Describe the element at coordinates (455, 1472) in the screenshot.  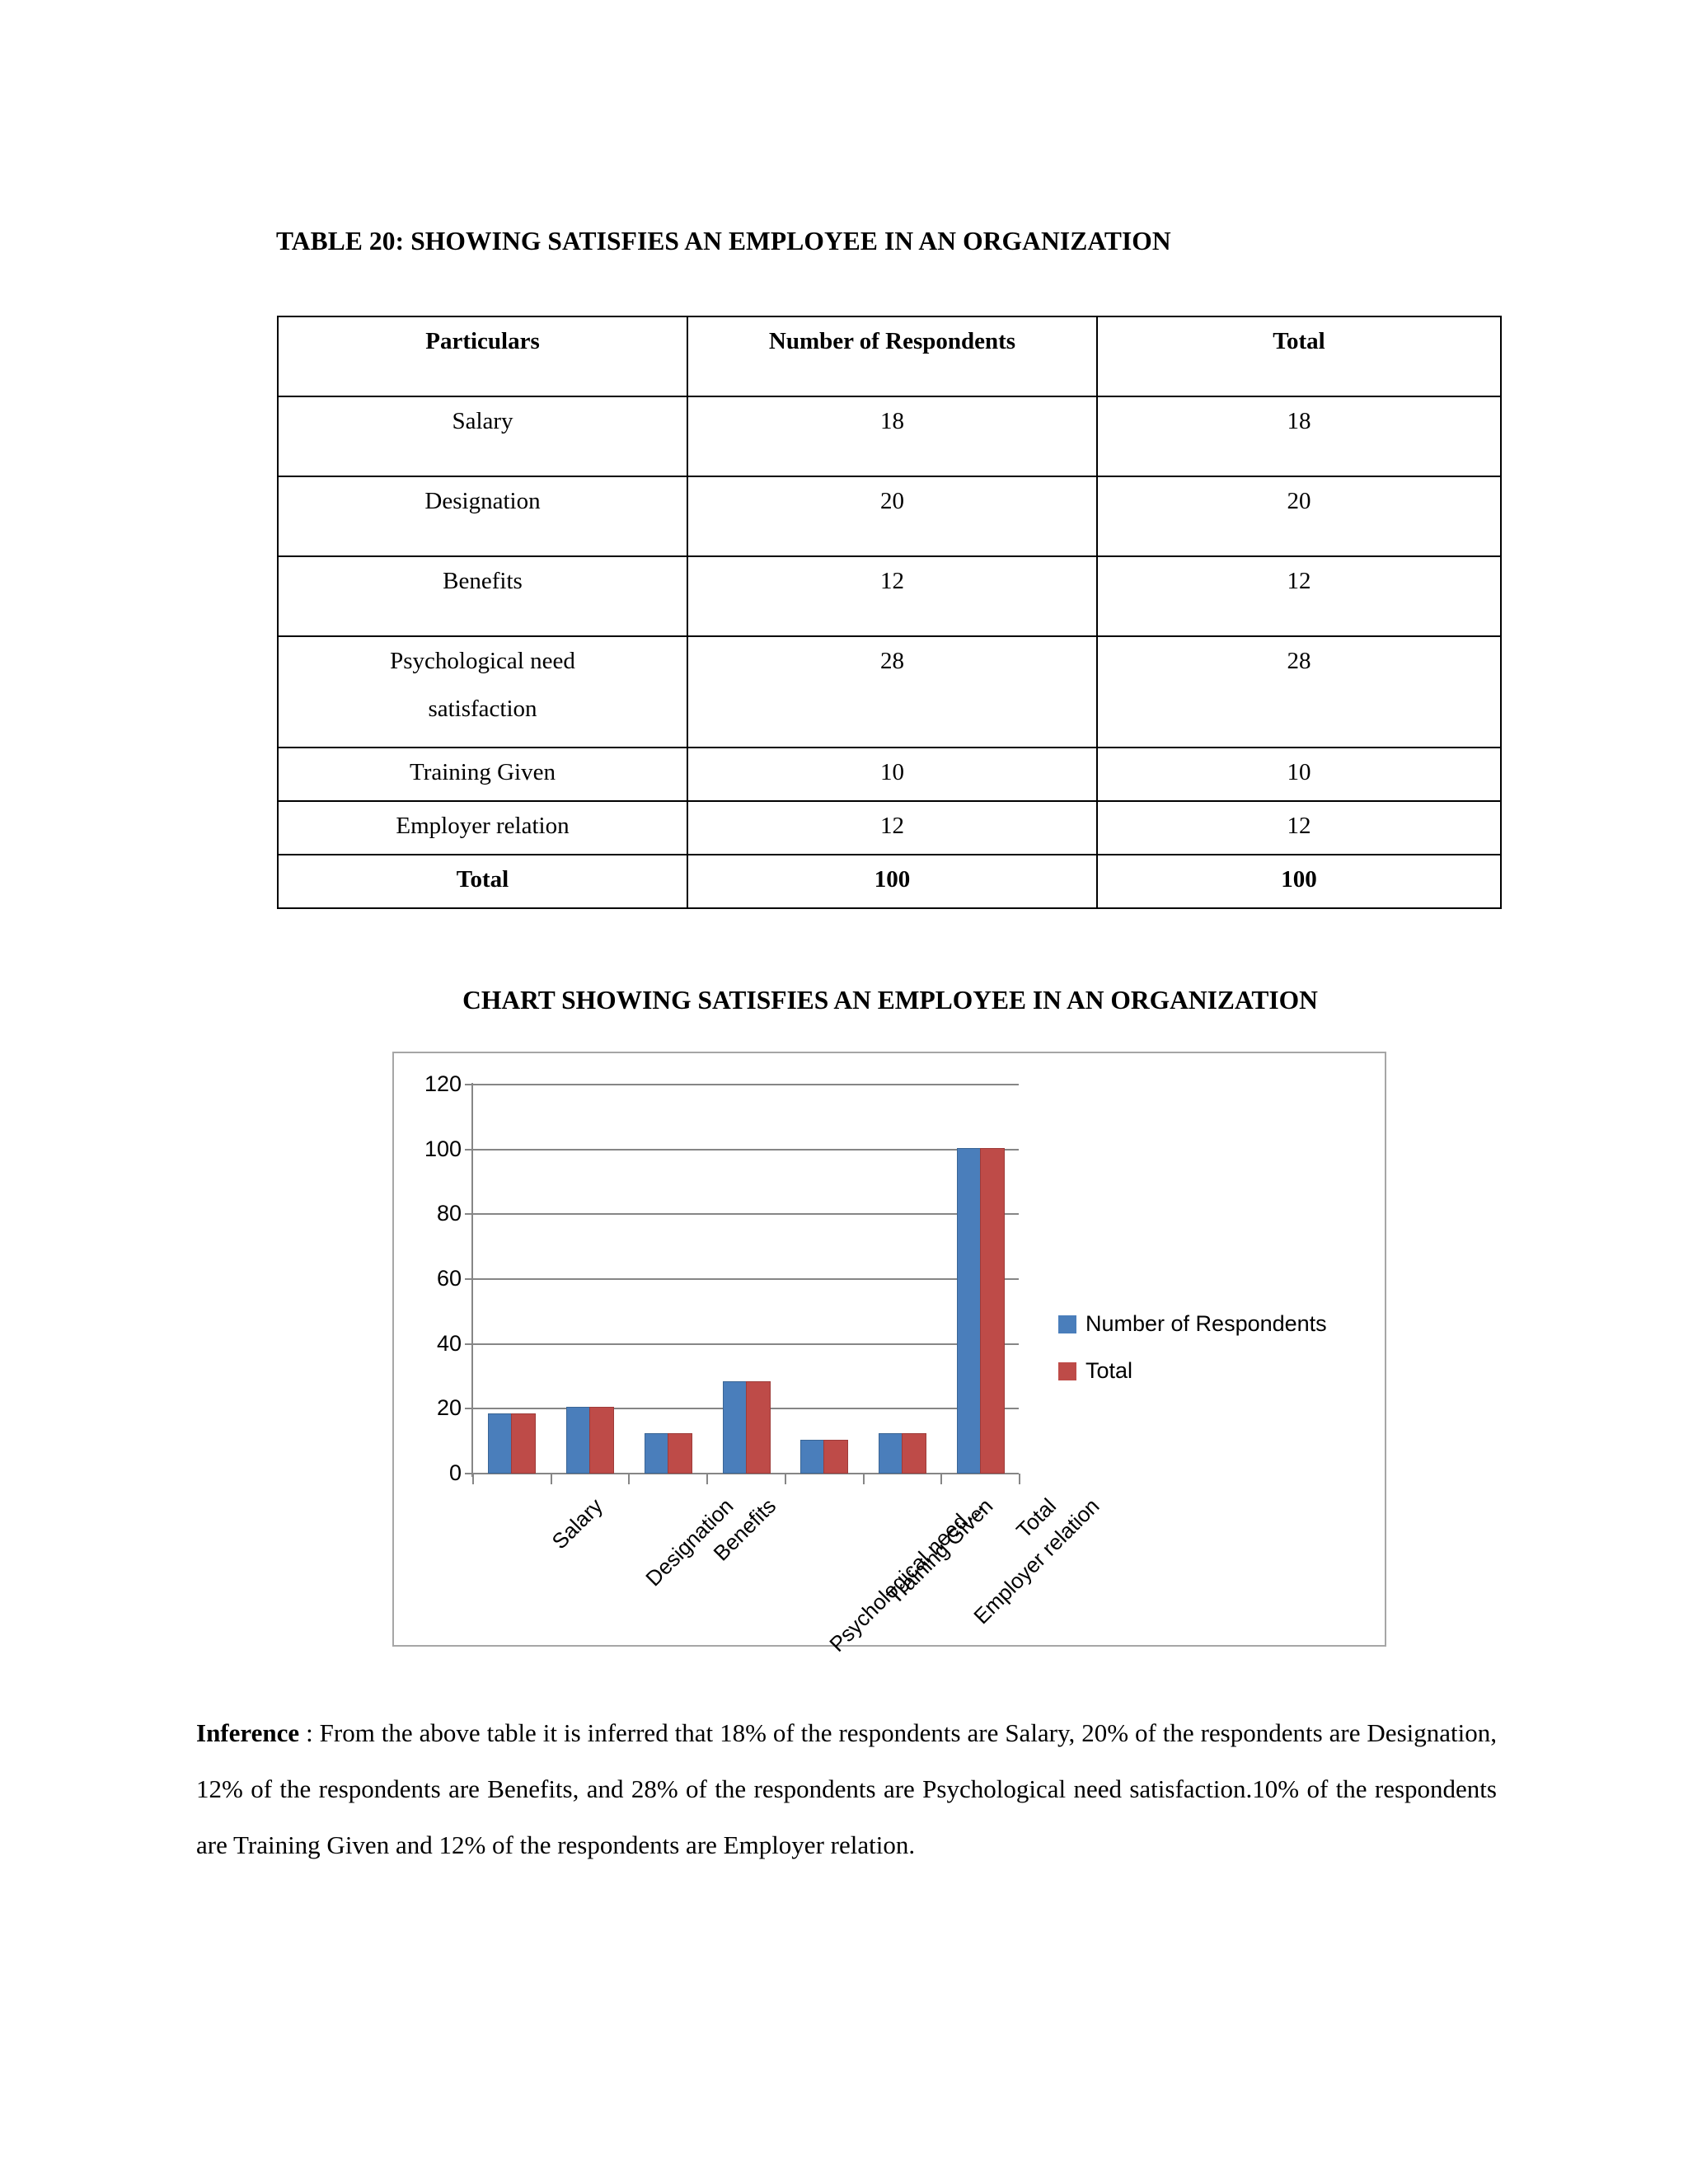
I see `y-axis-tick-label: 0` at that location.